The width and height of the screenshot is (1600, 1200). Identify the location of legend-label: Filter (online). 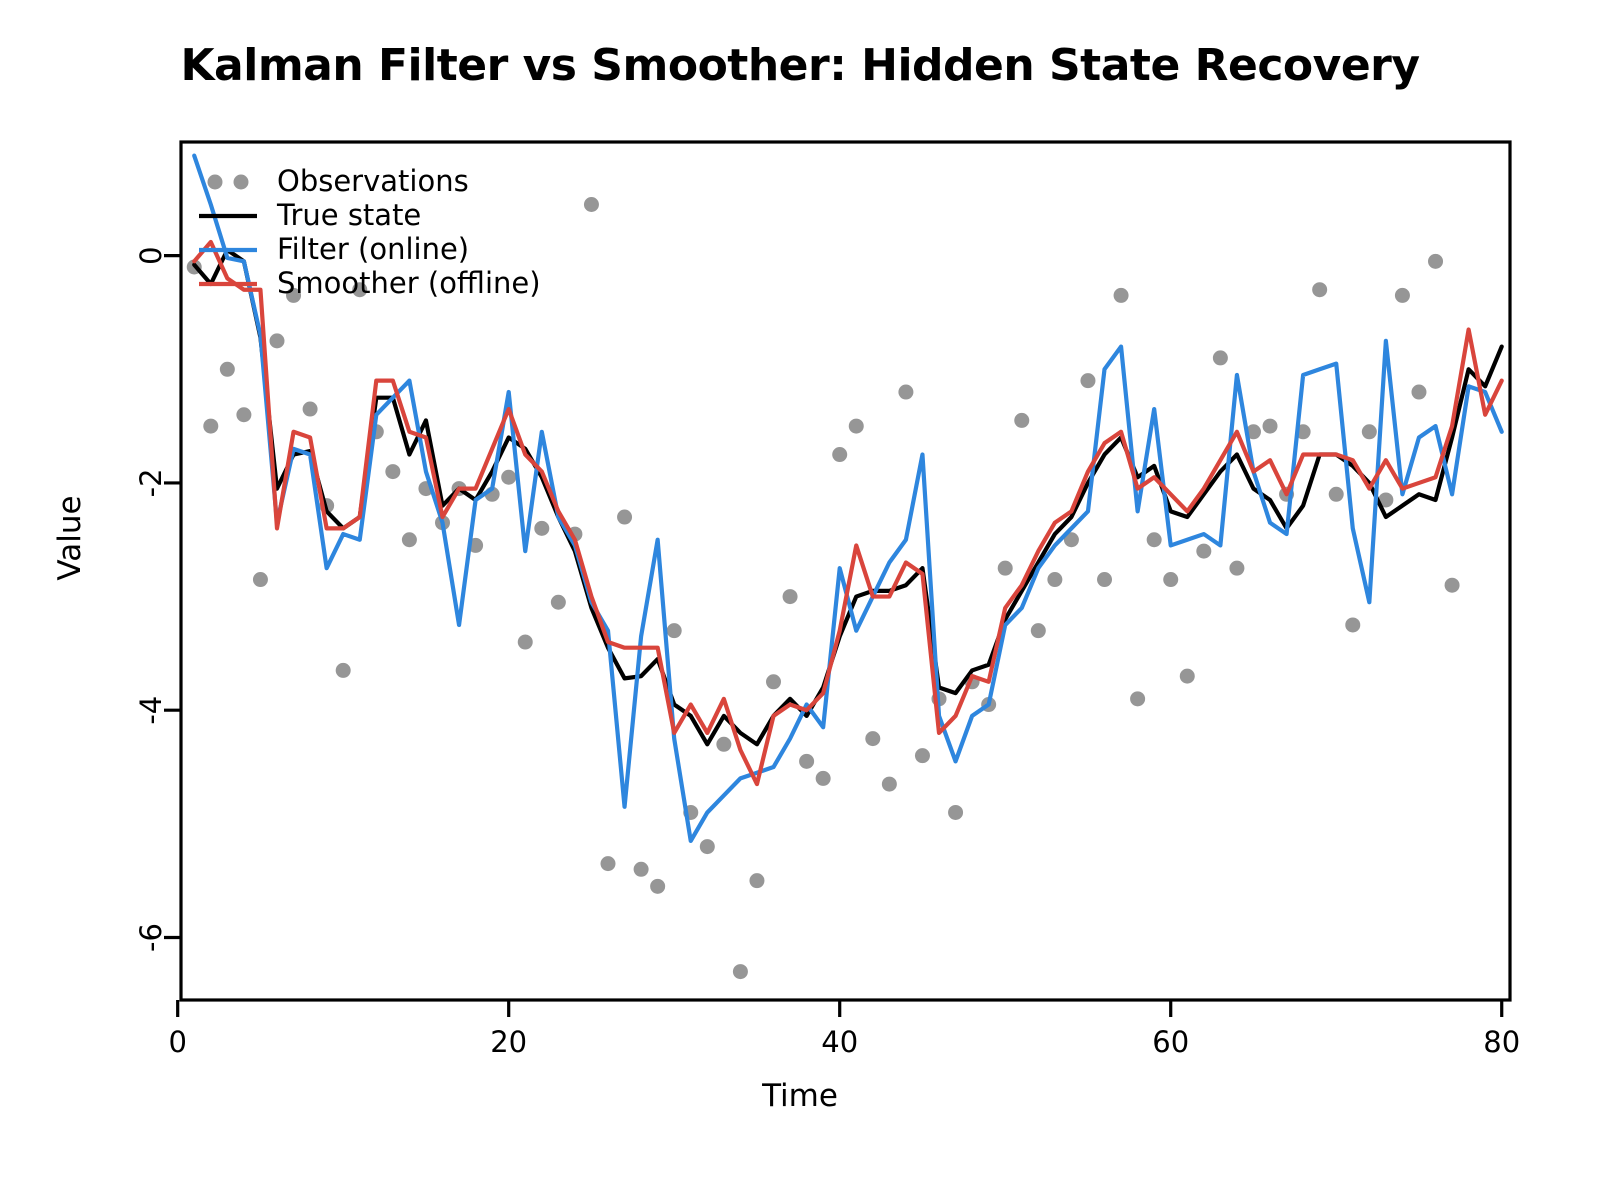
(373, 249).